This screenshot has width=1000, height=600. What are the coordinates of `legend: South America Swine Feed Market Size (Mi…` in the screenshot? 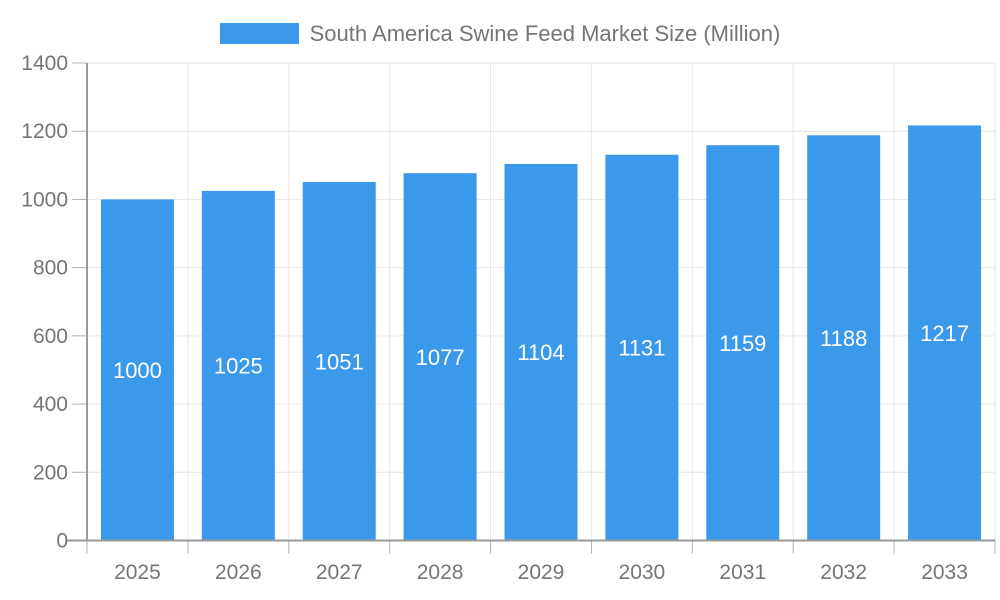 It's located at (500, 33).